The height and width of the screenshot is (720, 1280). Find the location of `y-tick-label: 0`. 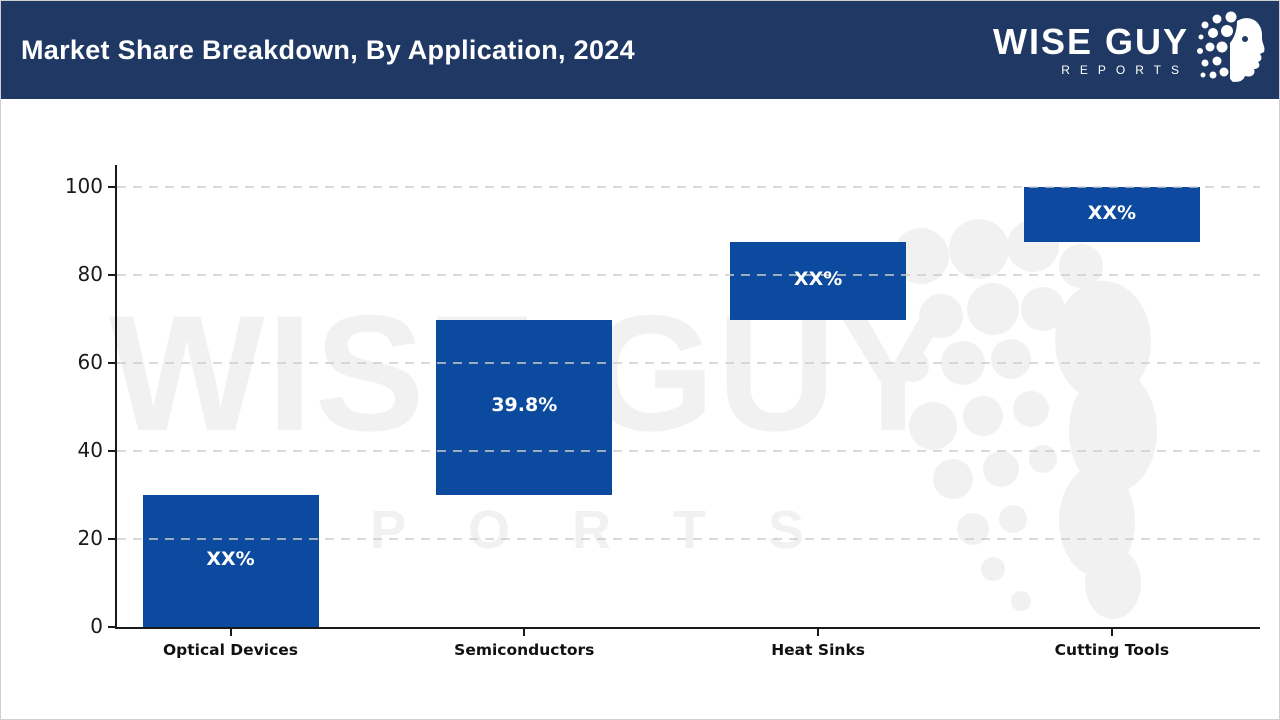

y-tick-label: 0 is located at coordinates (96, 626).